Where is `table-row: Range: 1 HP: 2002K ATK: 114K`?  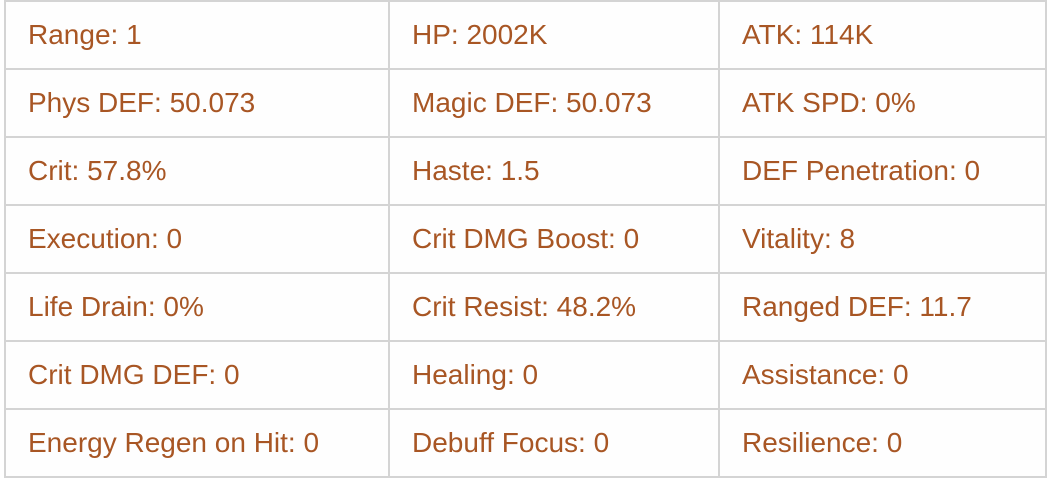 table-row: Range: 1 HP: 2002K ATK: 114K is located at coordinates (525, 35).